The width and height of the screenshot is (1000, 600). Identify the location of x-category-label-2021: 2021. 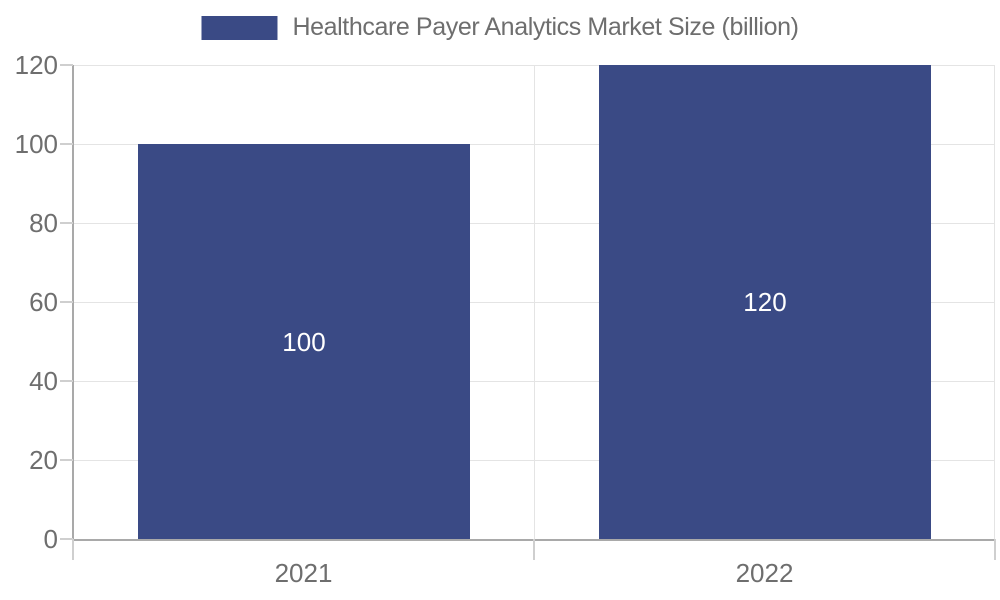
(303, 573).